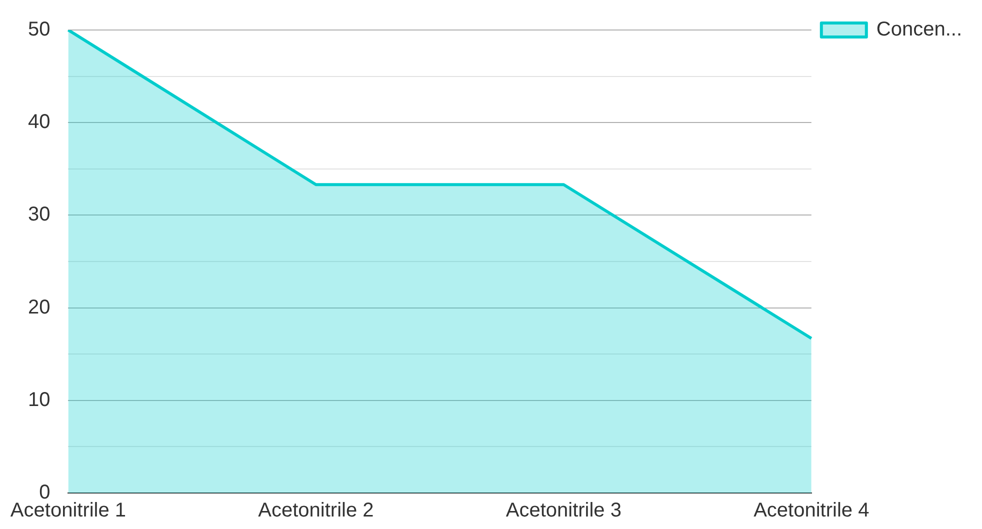 This screenshot has height=529, width=982. What do you see at coordinates (812, 511) in the screenshot?
I see `x-tick-label: Acetonitrile 4` at bounding box center [812, 511].